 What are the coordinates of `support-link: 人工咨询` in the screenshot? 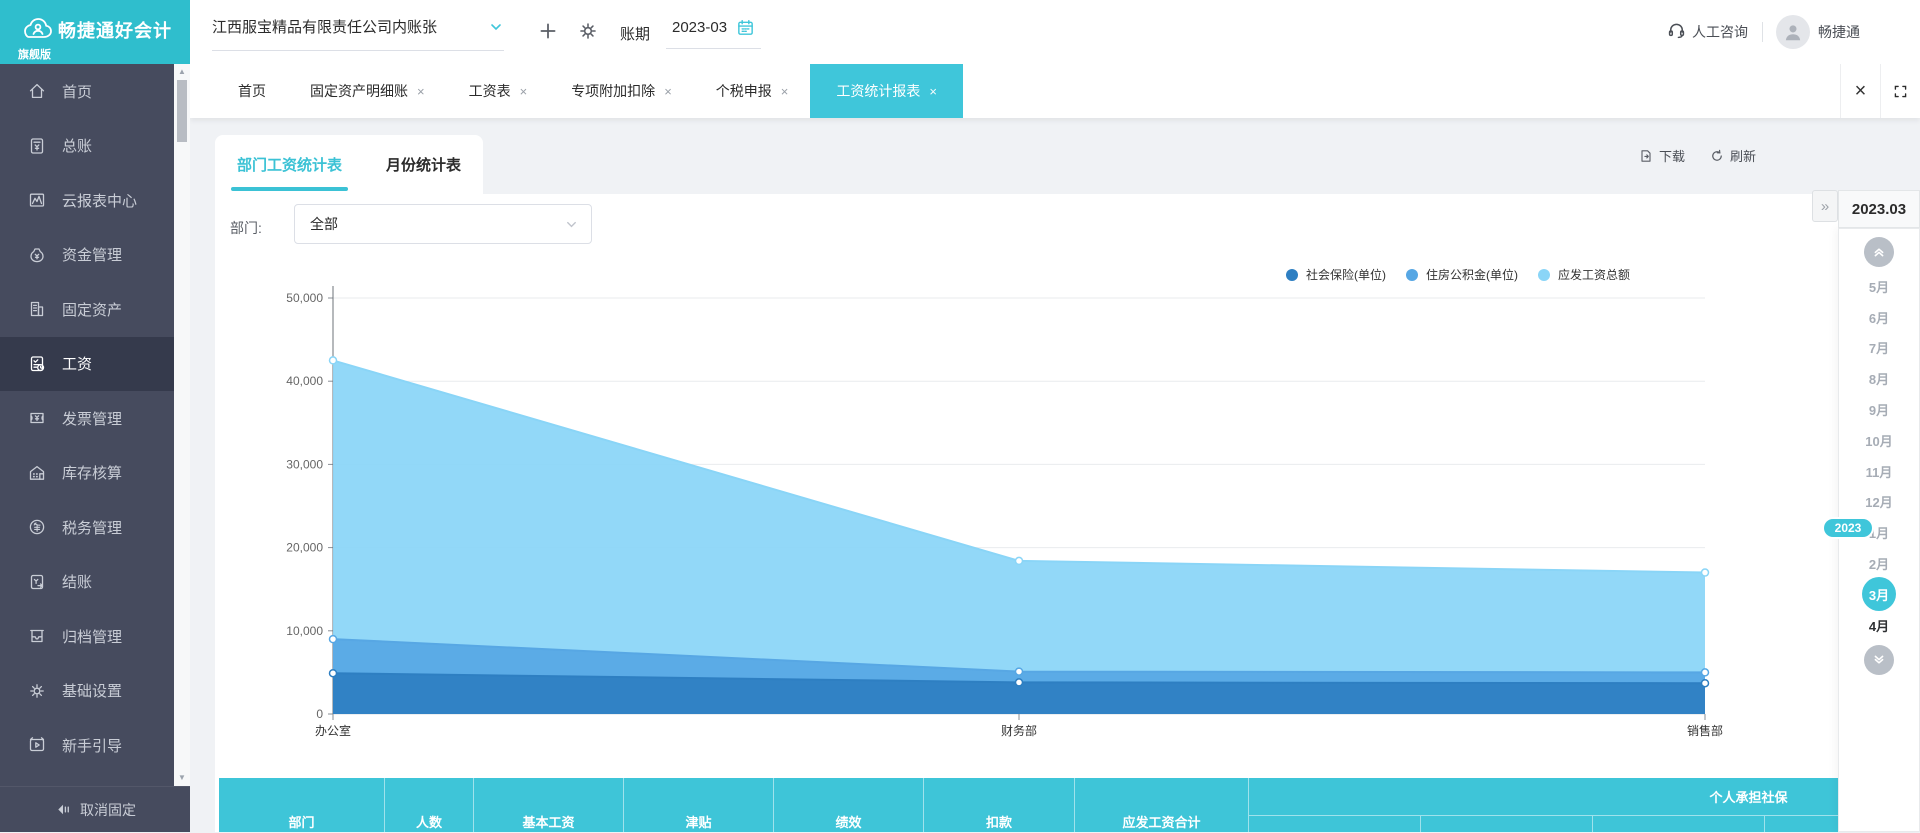 It's located at (1720, 32).